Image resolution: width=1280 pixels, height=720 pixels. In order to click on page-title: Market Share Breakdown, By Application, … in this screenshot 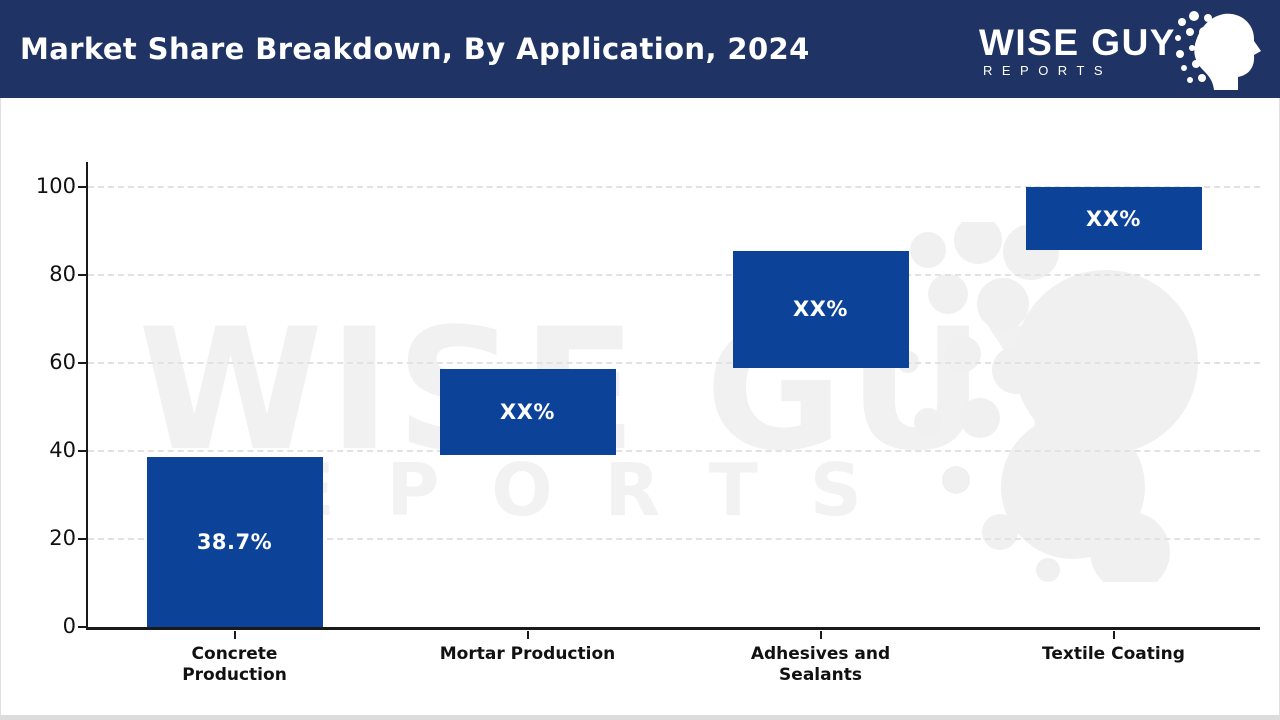, I will do `click(415, 49)`.